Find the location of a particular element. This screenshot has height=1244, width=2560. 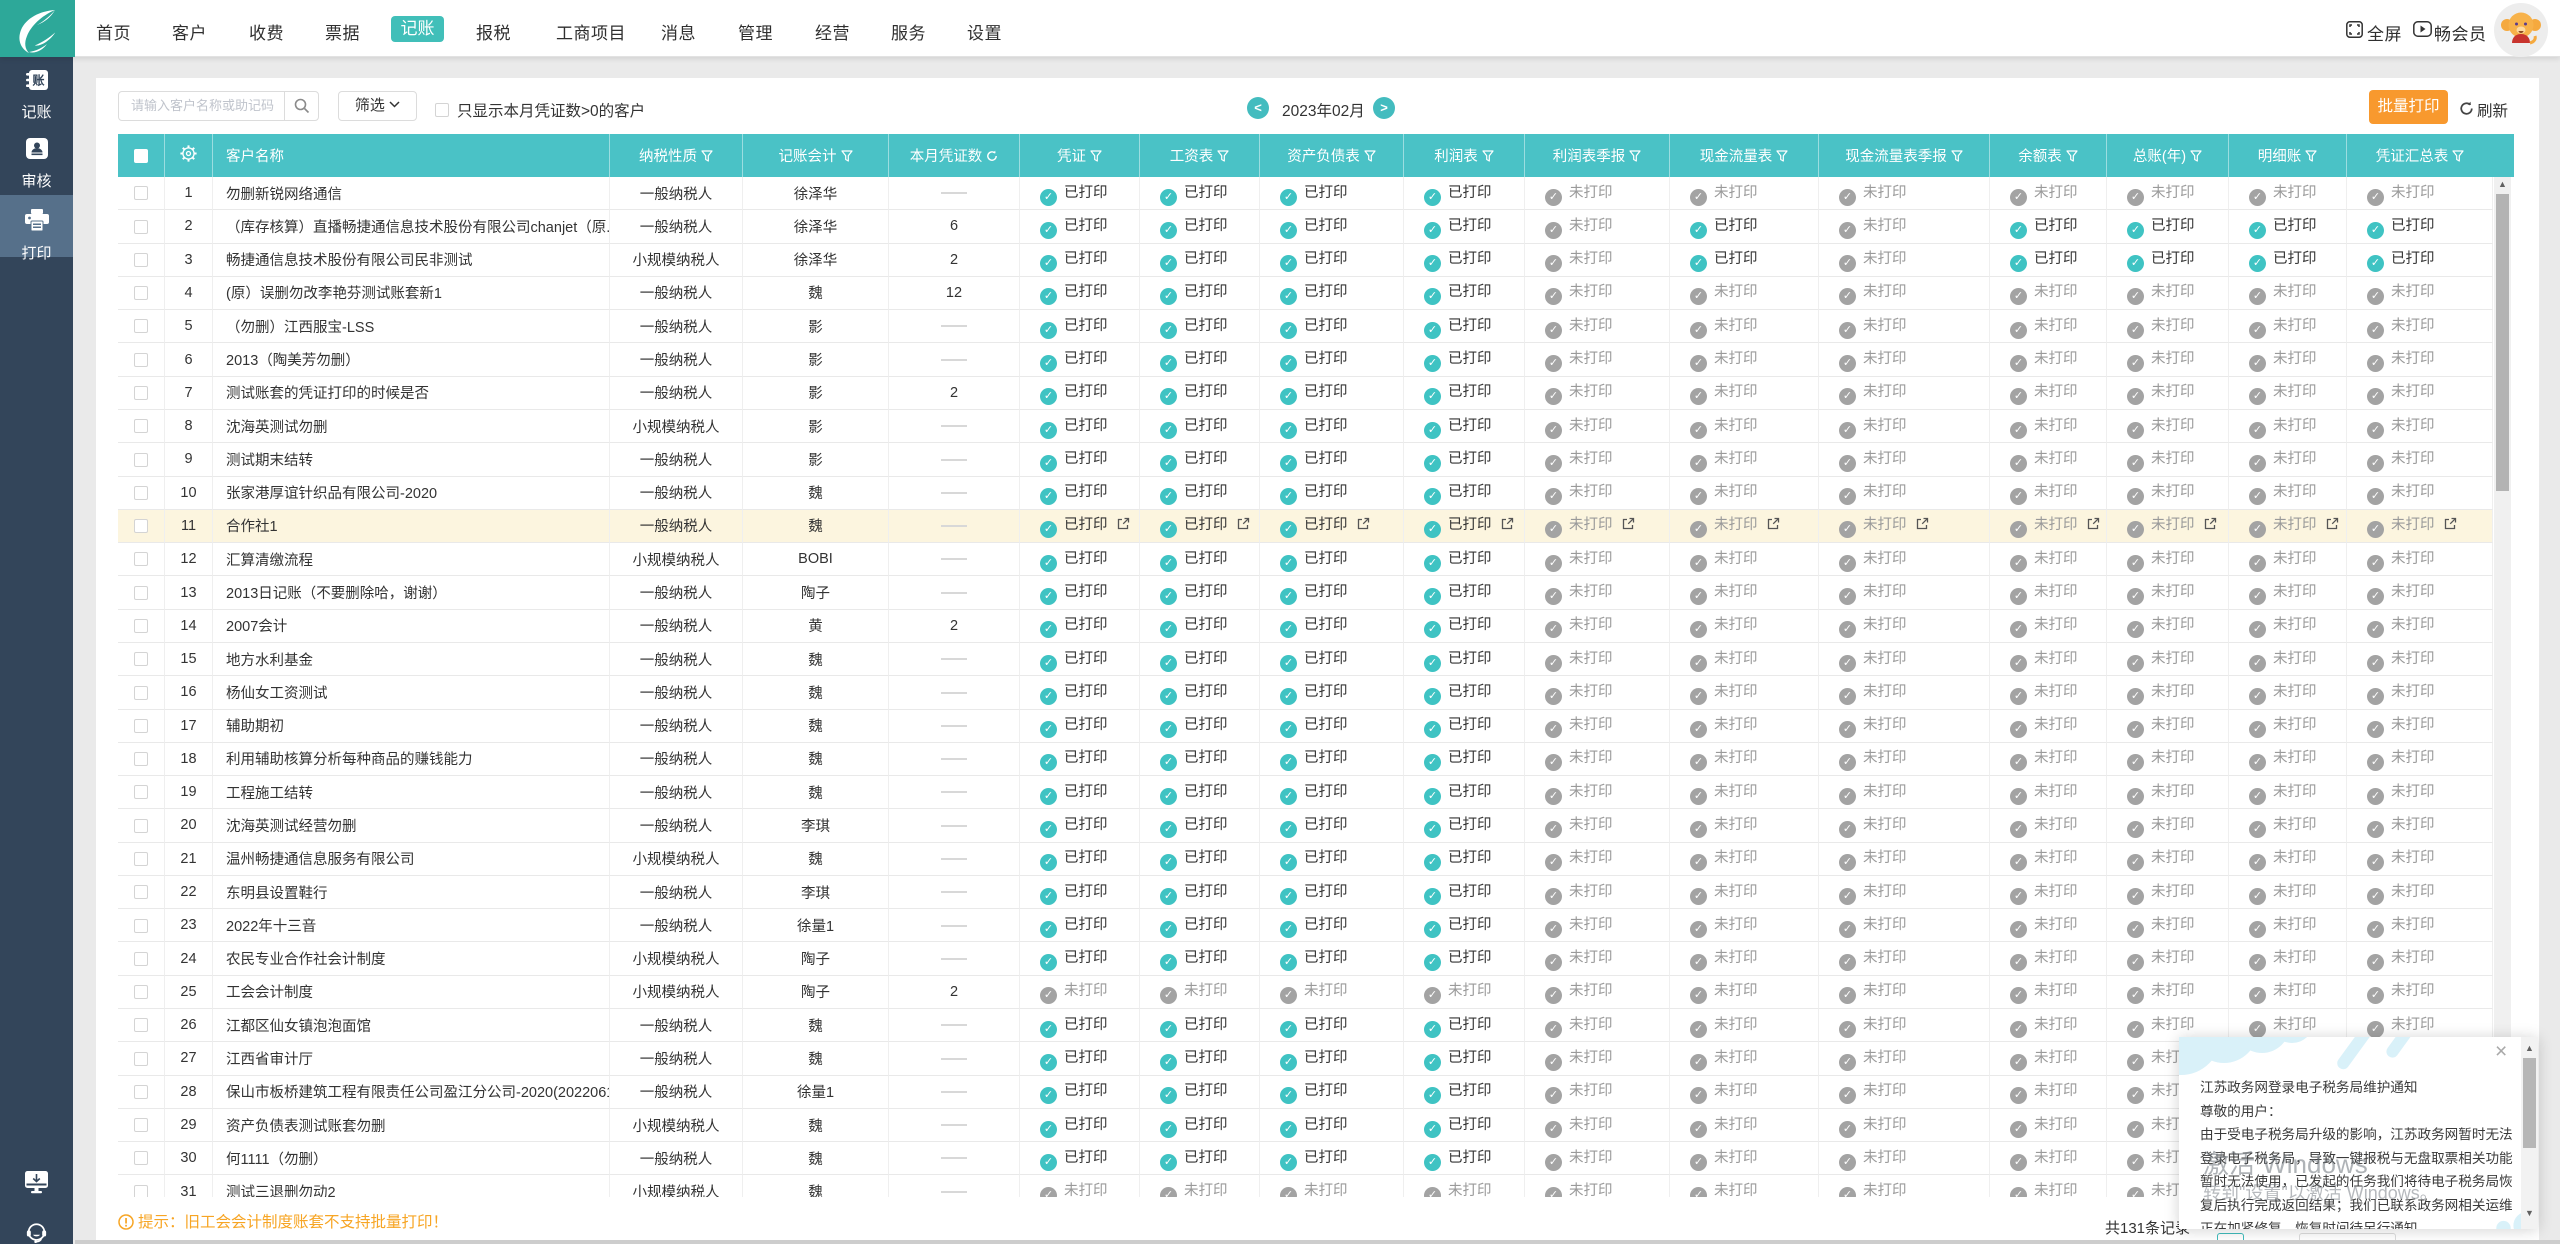

svg-text: 账 is located at coordinates (38, 81).